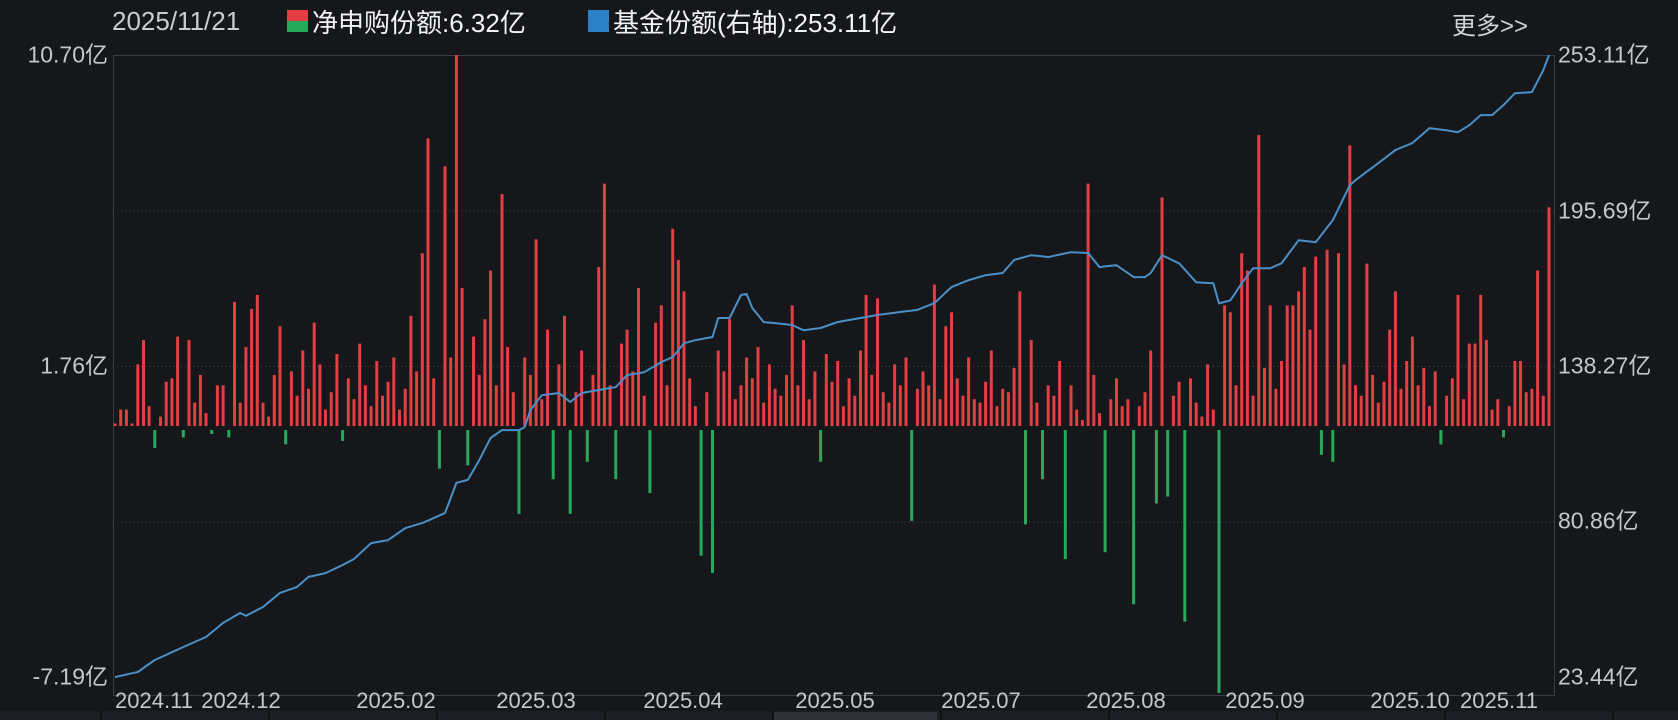  What do you see at coordinates (67, 54) in the screenshot?
I see `left-axis-tick: 10.70亿` at bounding box center [67, 54].